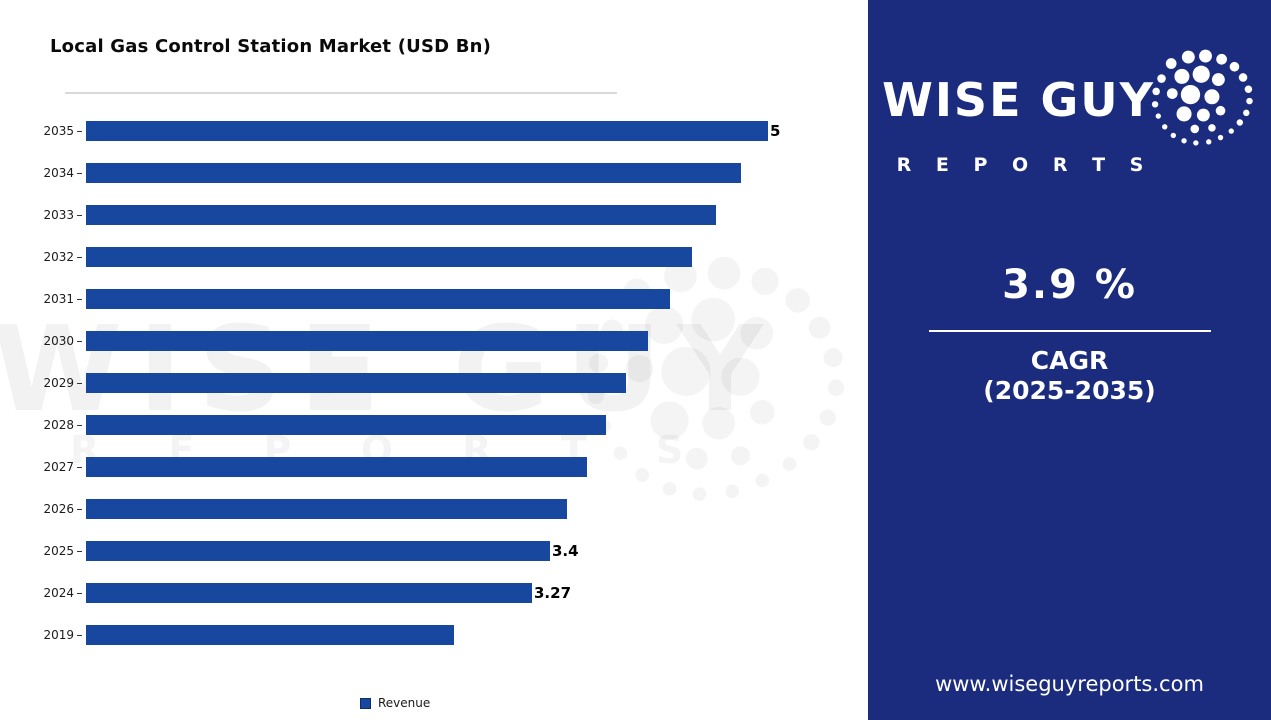 The width and height of the screenshot is (1271, 720). Describe the element at coordinates (1069, 285) in the screenshot. I see `cagr-value: 3.9 %` at that location.